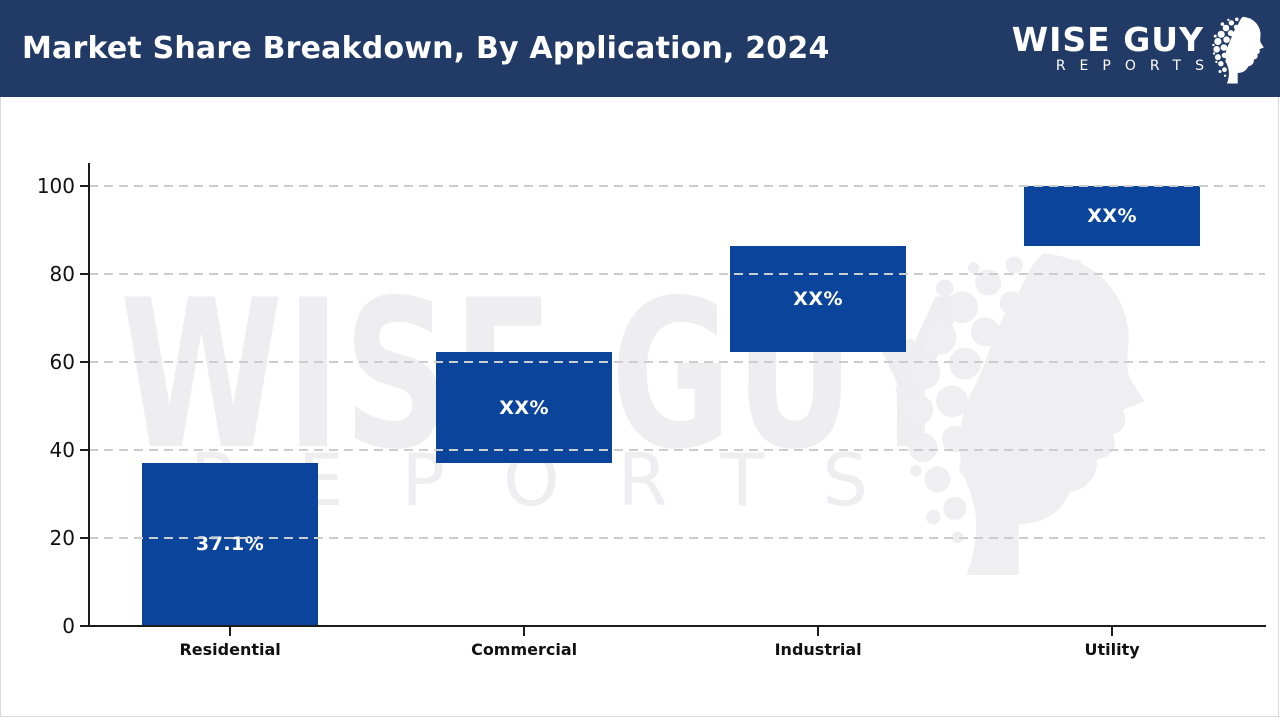 The height and width of the screenshot is (720, 1280). I want to click on bar-industrial: XX%, so click(818, 299).